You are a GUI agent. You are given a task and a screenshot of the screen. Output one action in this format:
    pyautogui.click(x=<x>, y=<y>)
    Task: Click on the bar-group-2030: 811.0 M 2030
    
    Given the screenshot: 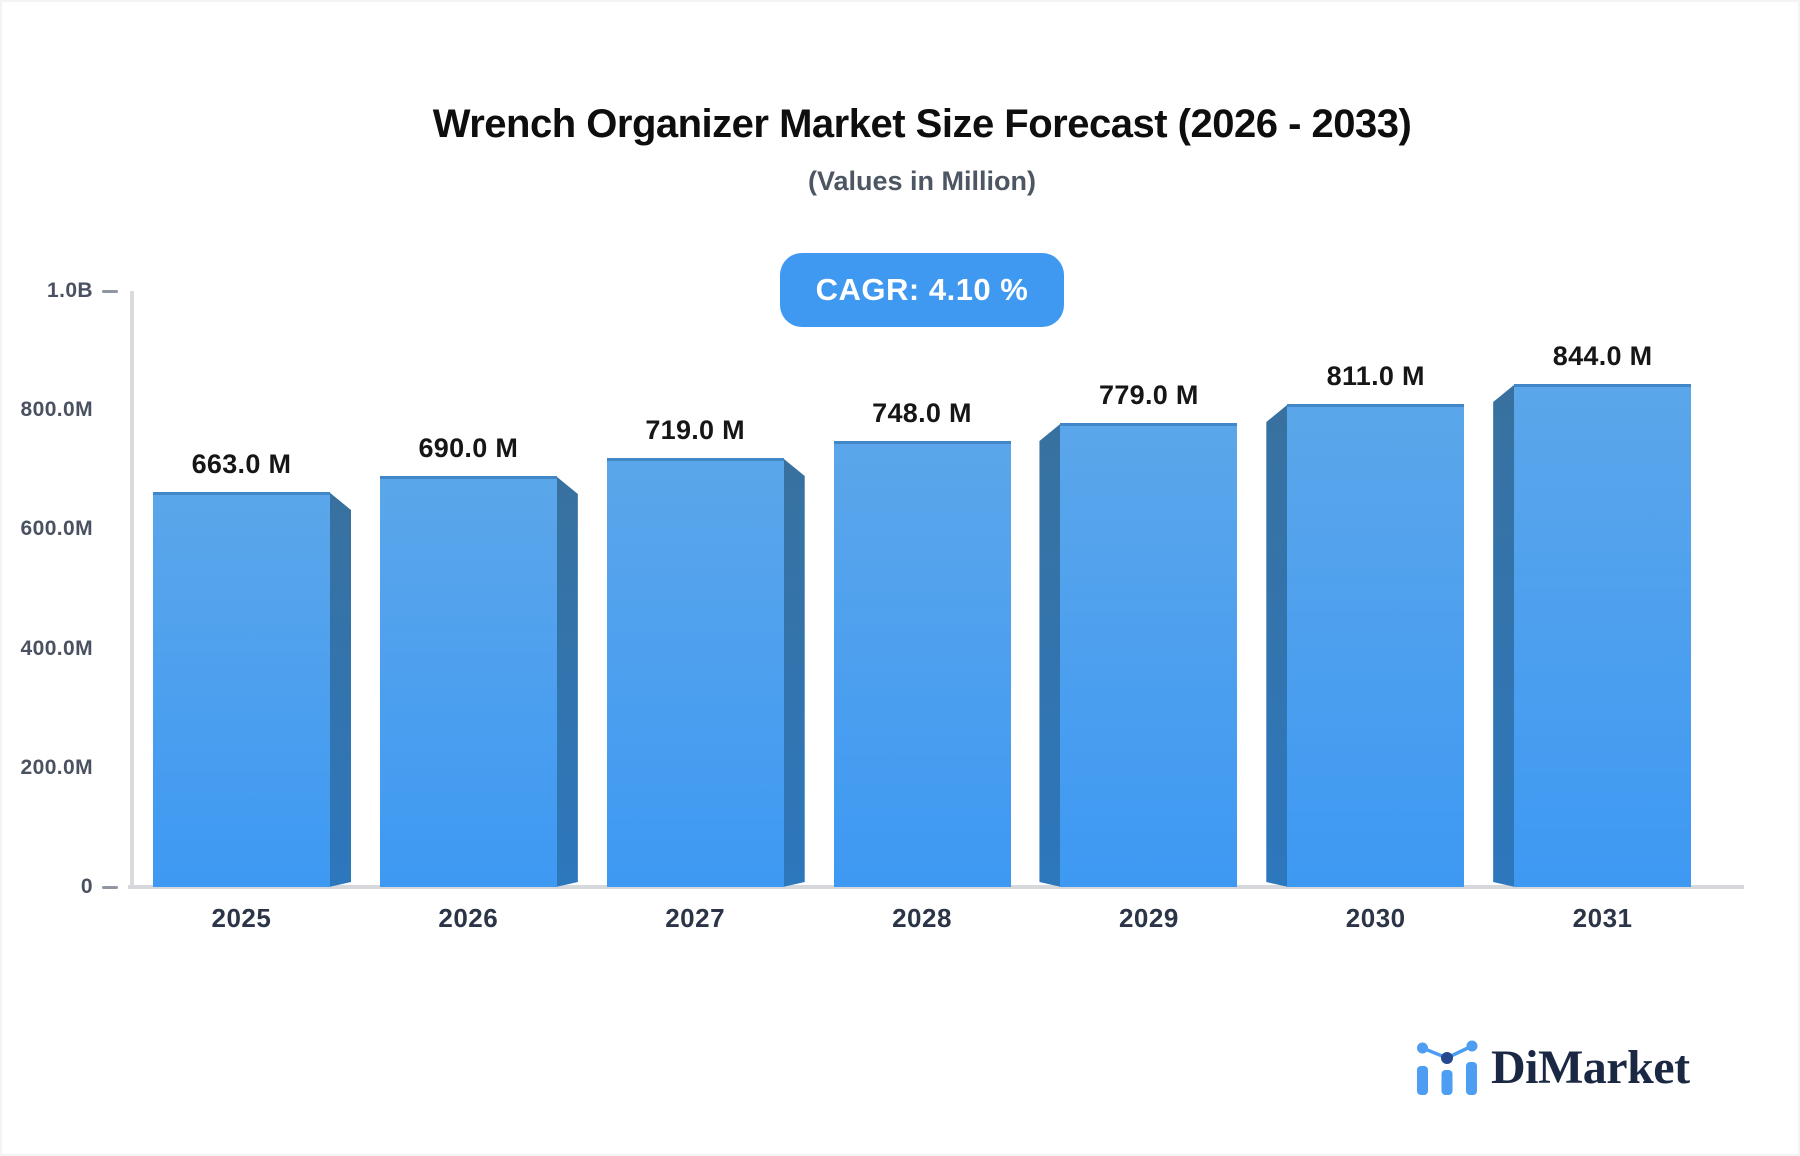 What is the action you would take?
    pyautogui.click(x=1375, y=612)
    